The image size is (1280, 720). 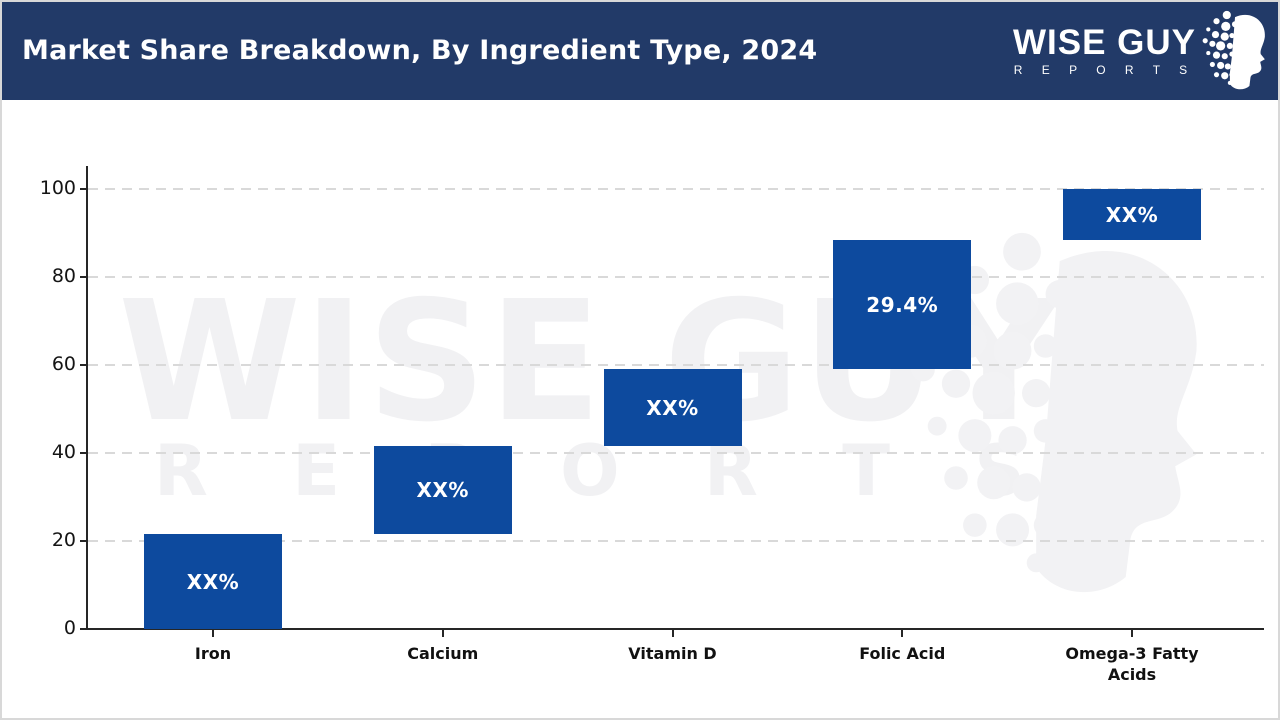 I want to click on bar-vitamin-d: XX%, so click(x=672, y=408).